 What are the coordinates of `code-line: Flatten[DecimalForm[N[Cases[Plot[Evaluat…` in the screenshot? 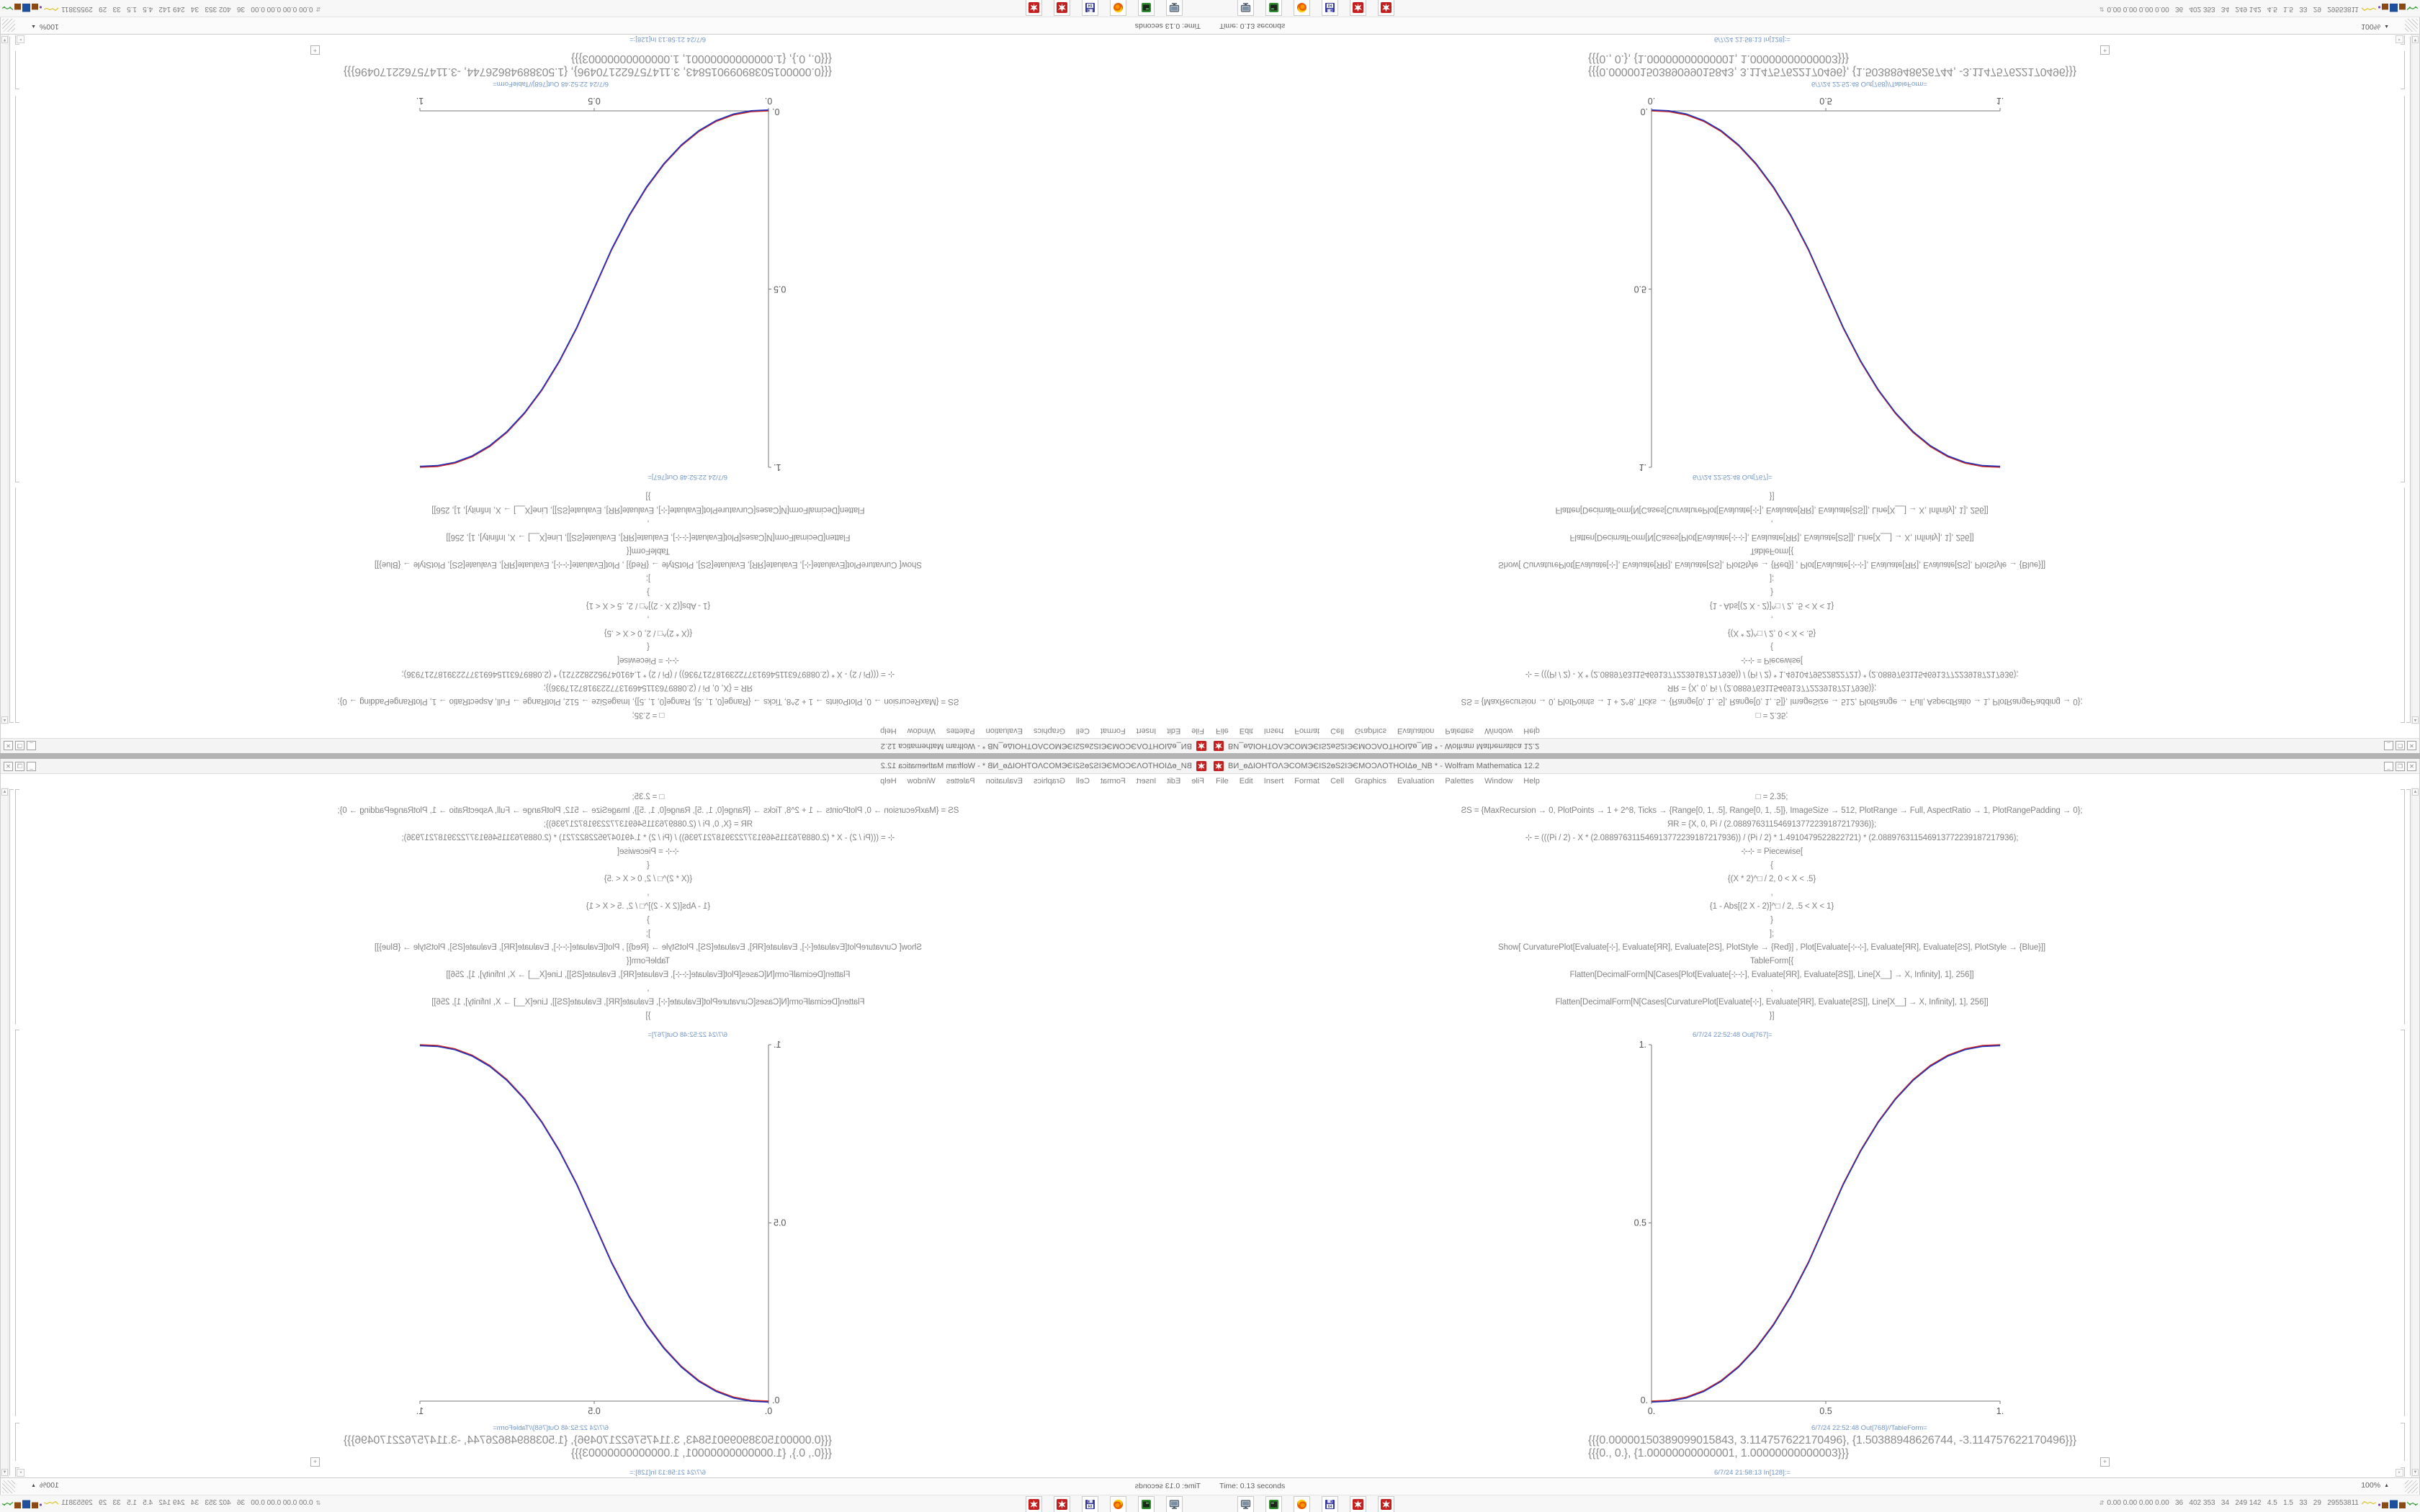 It's located at (648, 975).